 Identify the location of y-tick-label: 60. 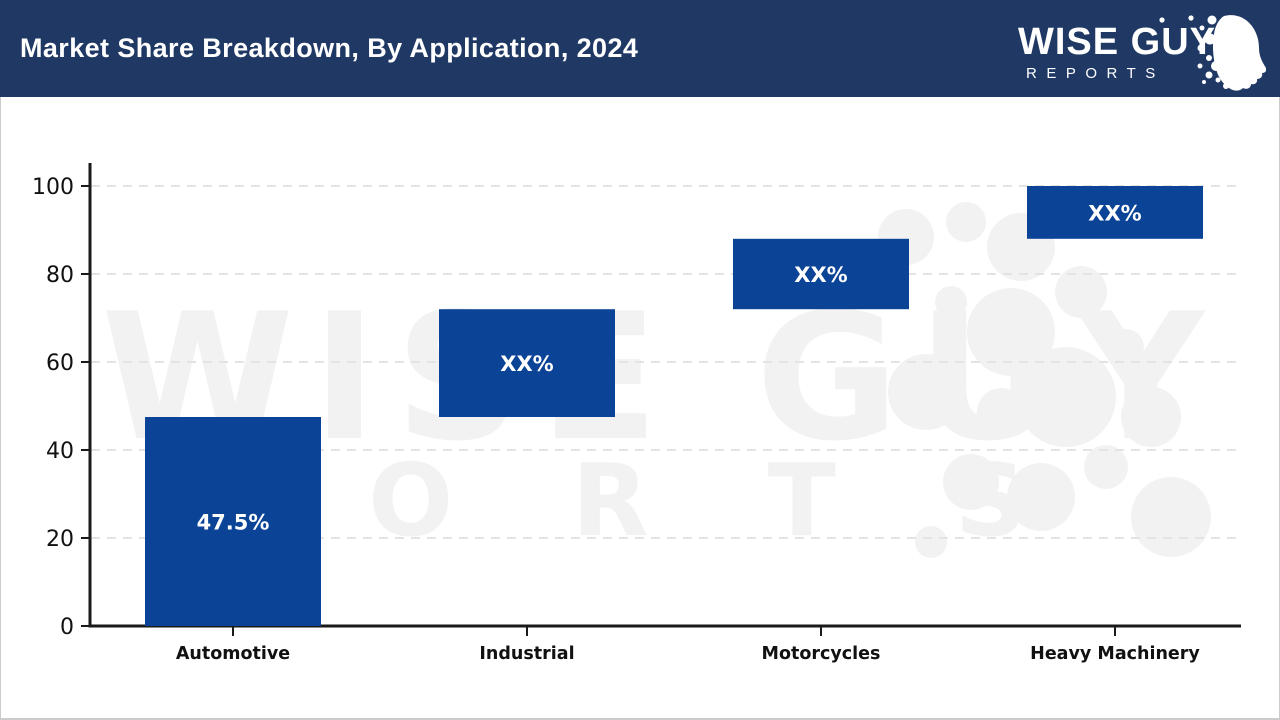
(60, 363).